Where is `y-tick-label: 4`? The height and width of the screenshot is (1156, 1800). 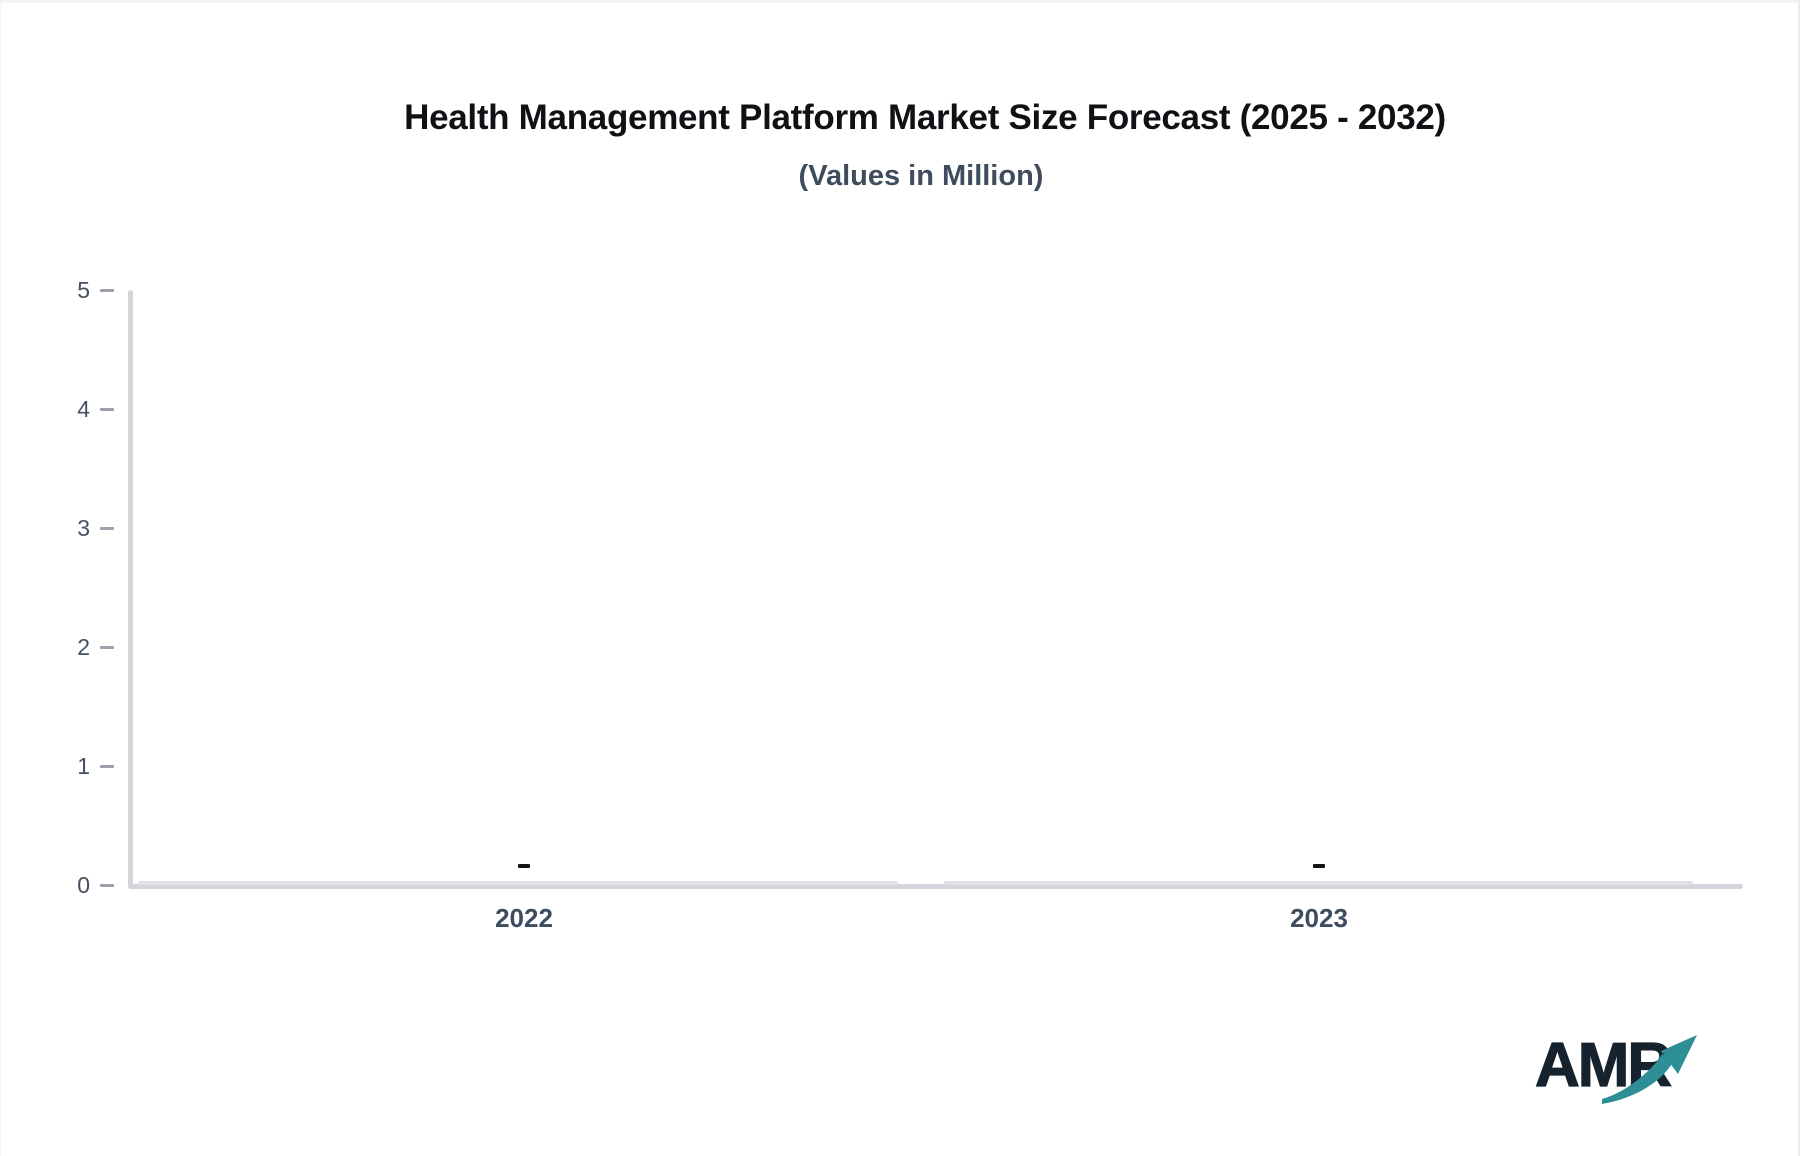
y-tick-label: 4 is located at coordinates (83, 409).